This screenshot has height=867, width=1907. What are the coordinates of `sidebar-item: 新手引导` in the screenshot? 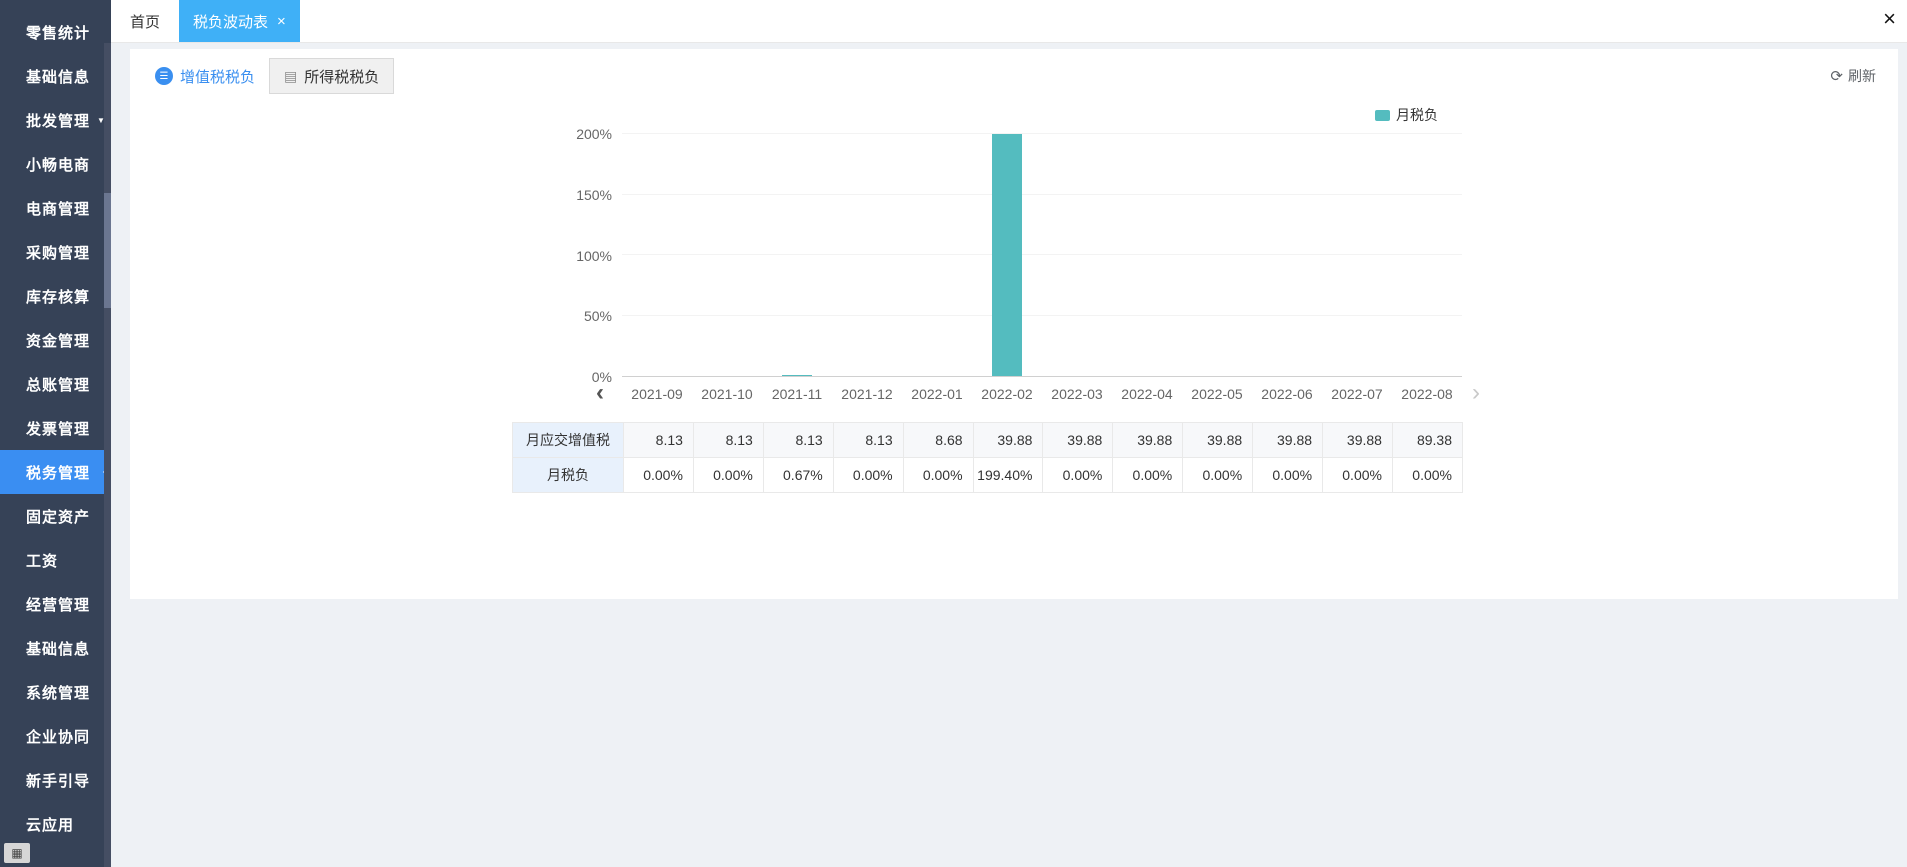 It's located at (55, 780).